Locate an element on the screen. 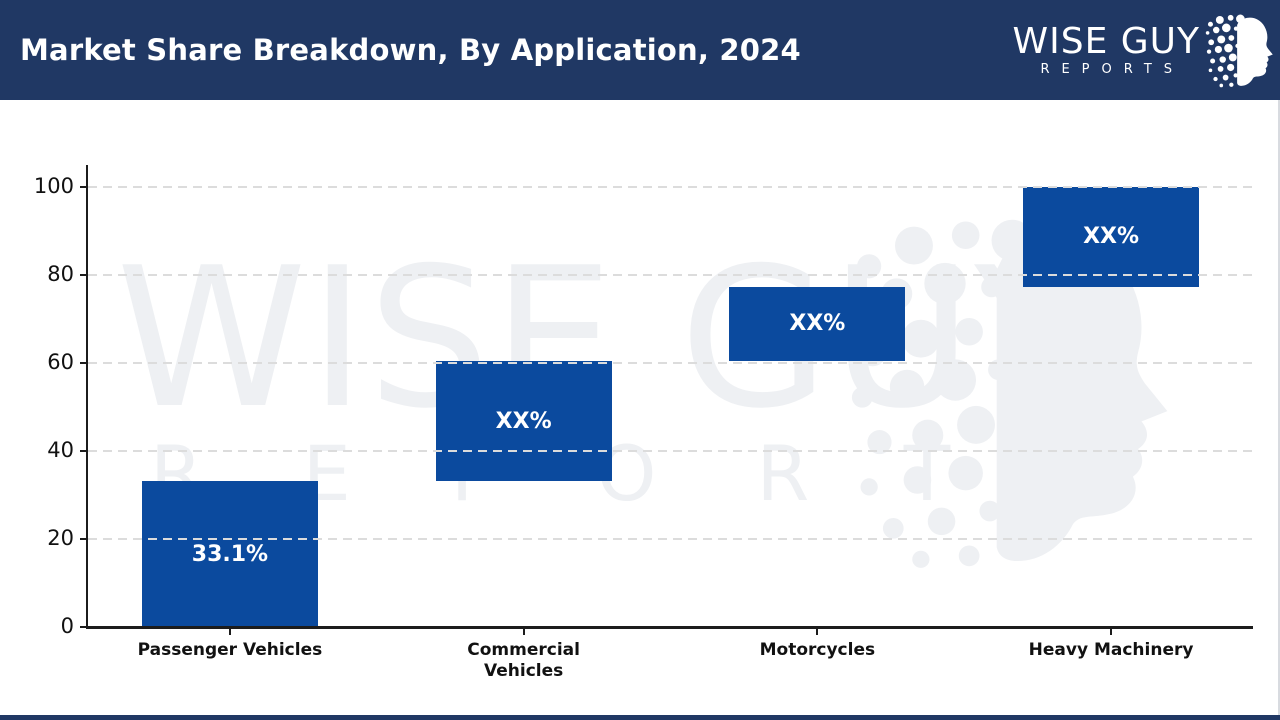 This screenshot has height=720, width=1280. bar-commercial-vehicles: XX% is located at coordinates (523, 421).